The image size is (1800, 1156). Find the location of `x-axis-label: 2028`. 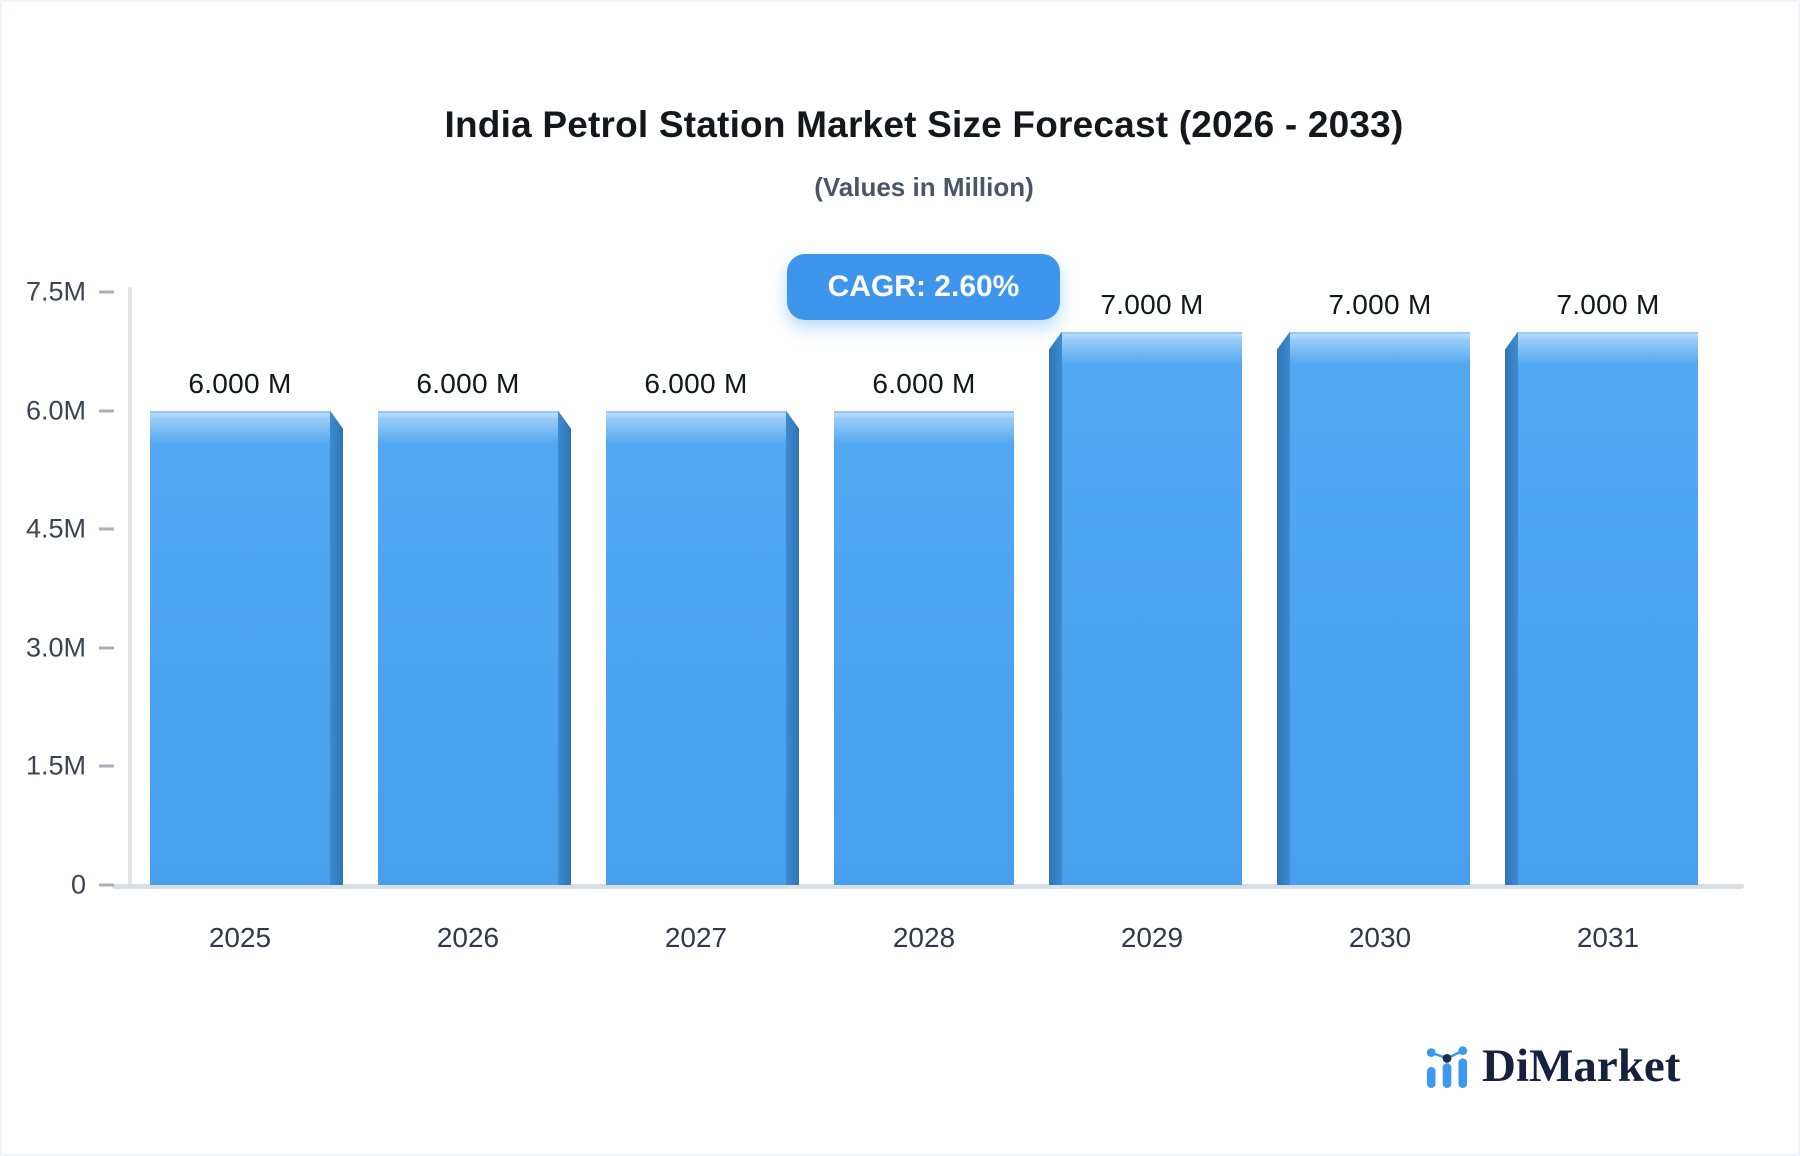

x-axis-label: 2028 is located at coordinates (924, 937).